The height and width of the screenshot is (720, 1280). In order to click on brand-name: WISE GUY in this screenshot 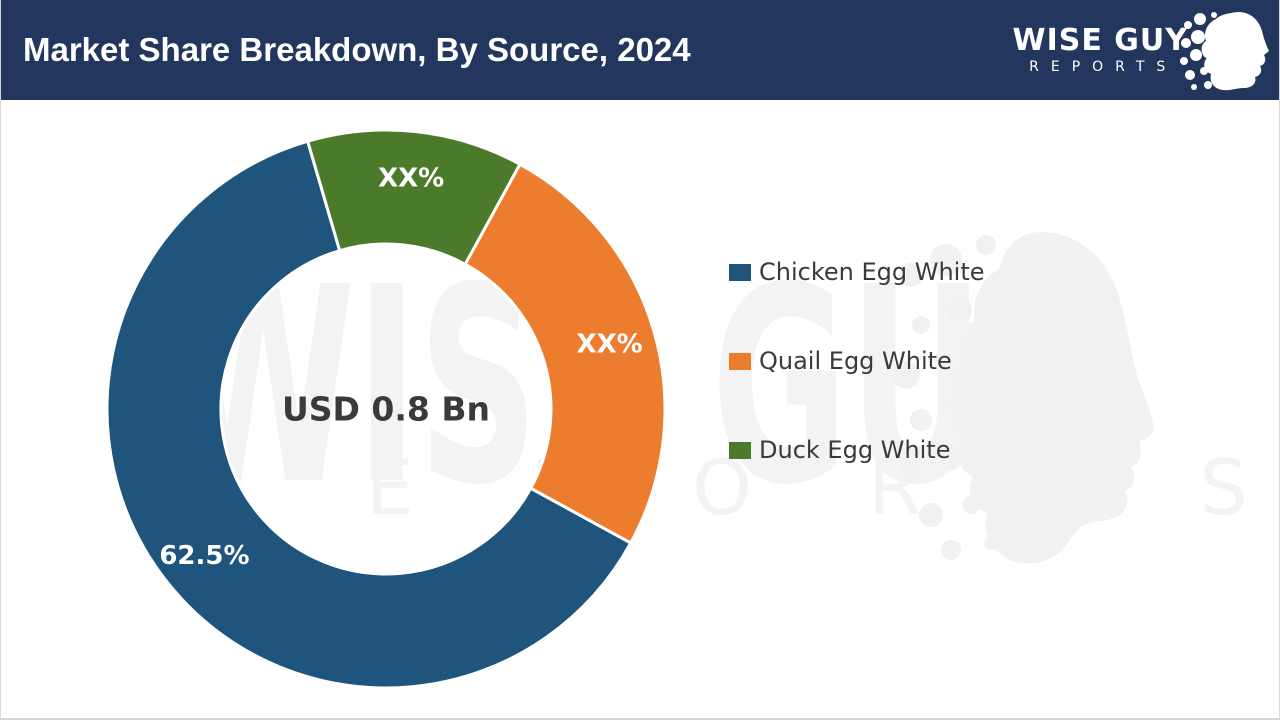, I will do `click(1100, 40)`.